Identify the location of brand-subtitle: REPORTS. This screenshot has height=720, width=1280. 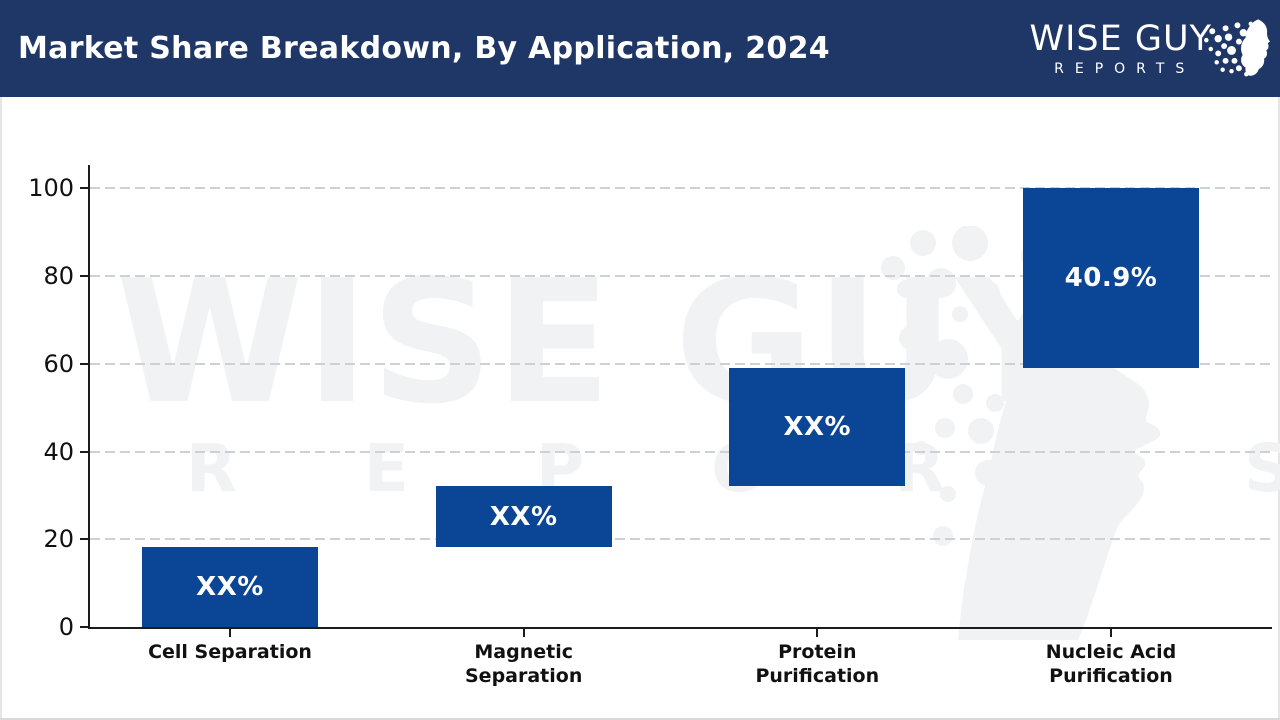
(1125, 68).